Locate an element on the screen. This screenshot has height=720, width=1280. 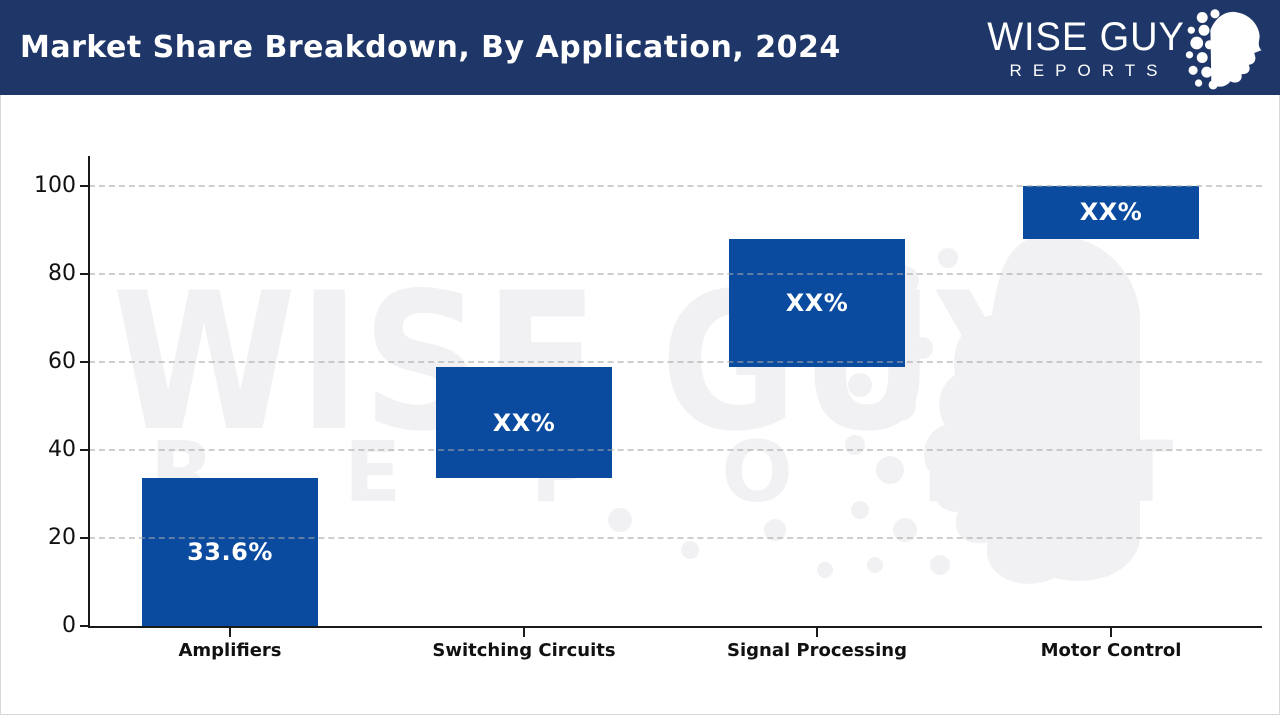
logo-subtitle: REPORTS is located at coordinates (1089, 70).